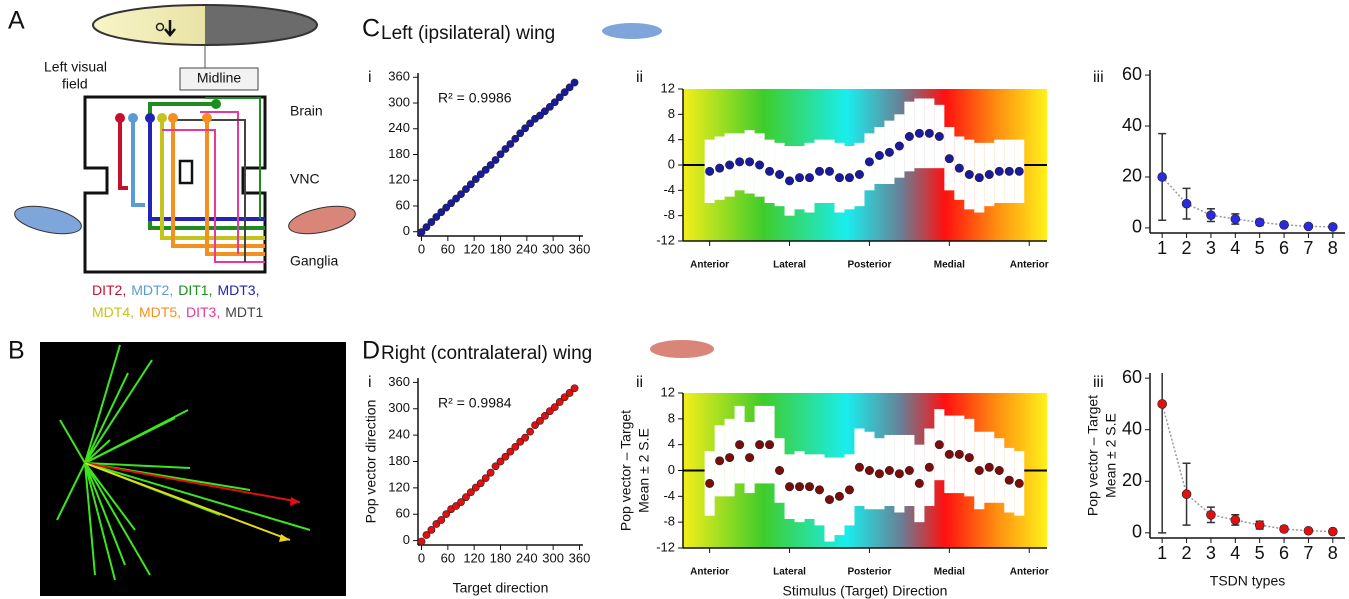  What do you see at coordinates (191, 180) in the screenshot?
I see `neuron-paths` at bounding box center [191, 180].